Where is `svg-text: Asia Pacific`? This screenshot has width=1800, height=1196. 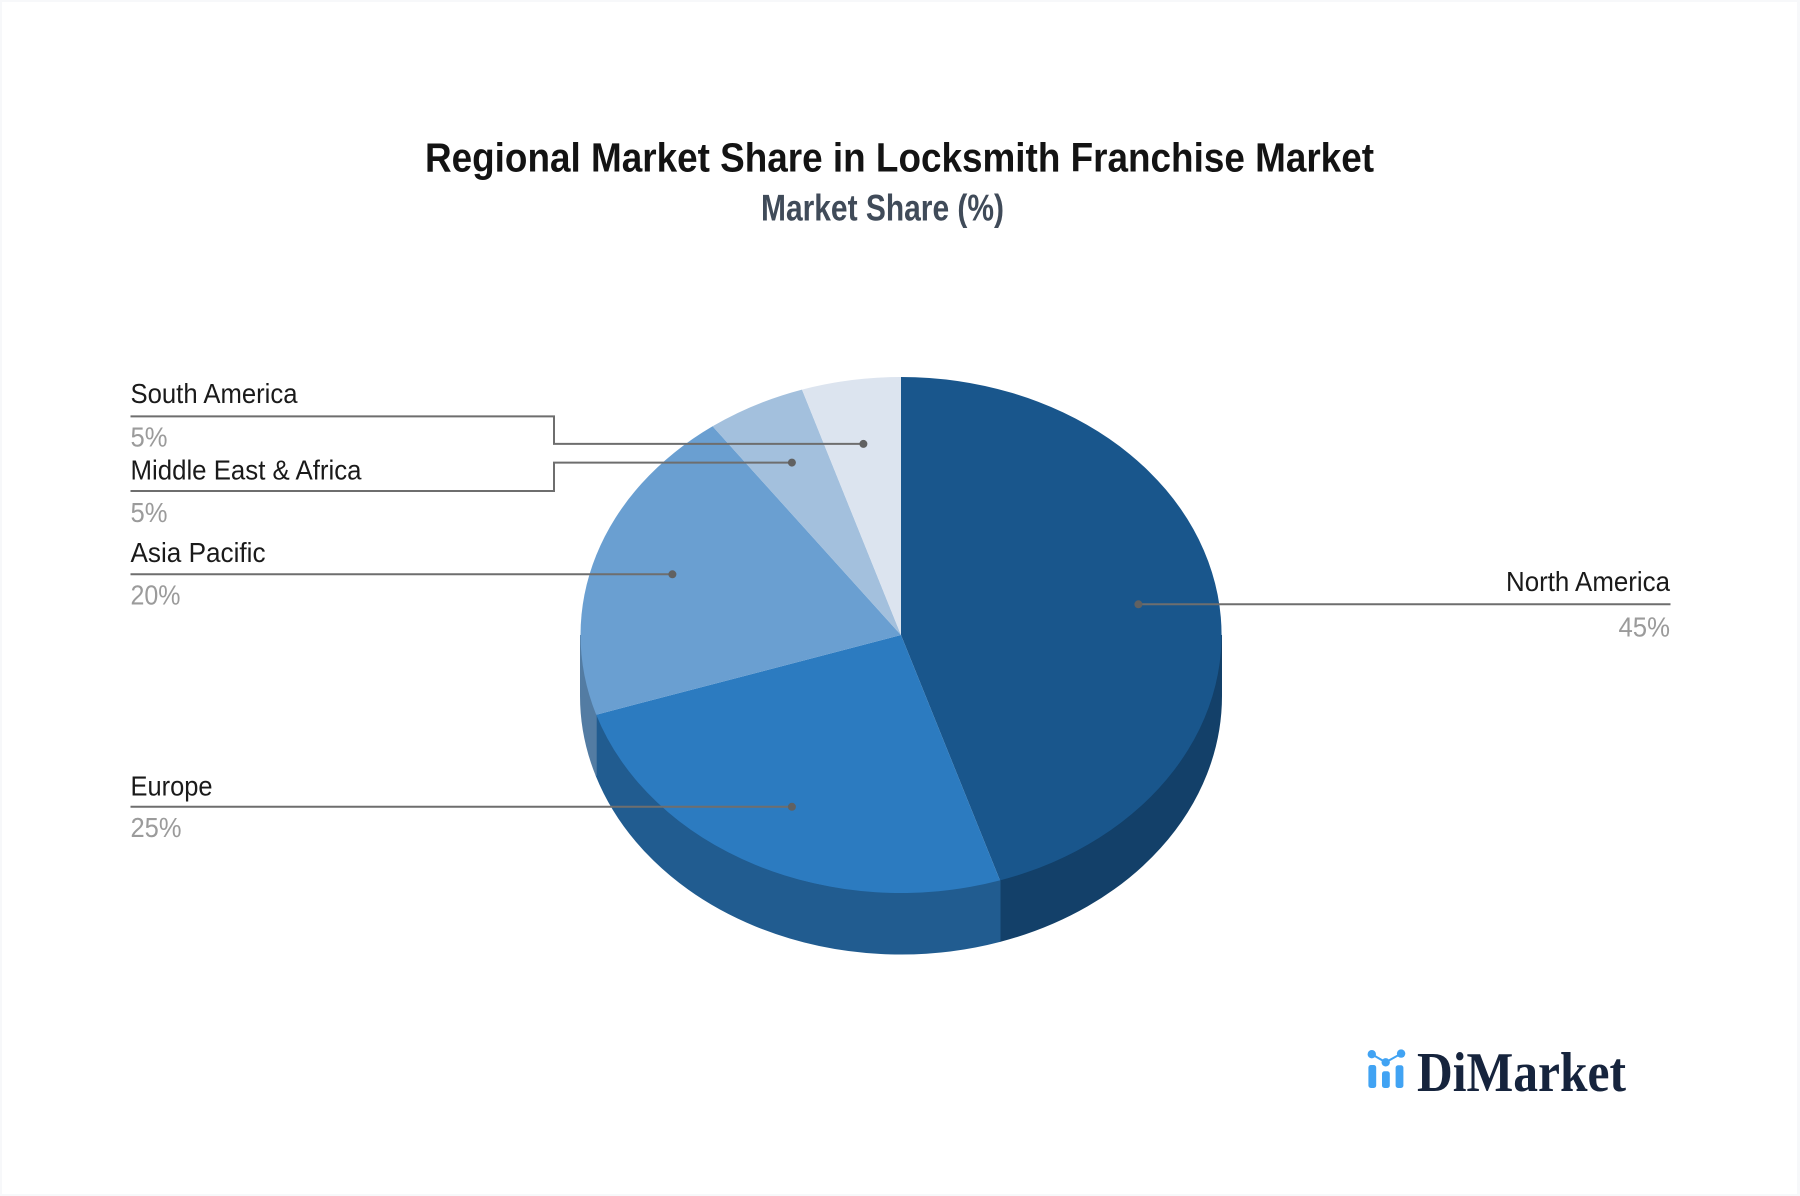 svg-text: Asia Pacific is located at coordinates (198, 552).